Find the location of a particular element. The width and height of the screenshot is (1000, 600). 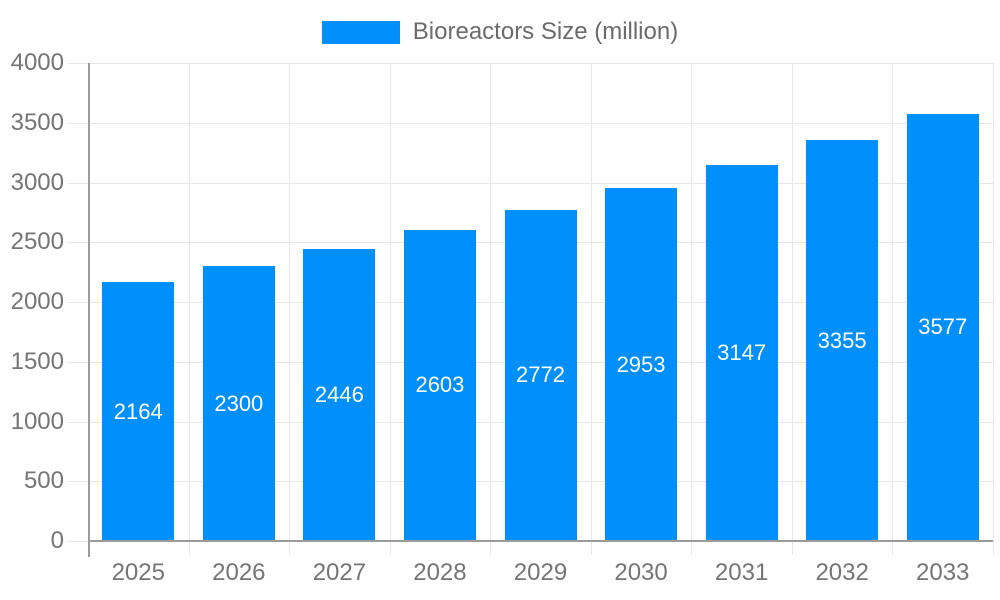

bar-value-label: 2603 is located at coordinates (440, 385).